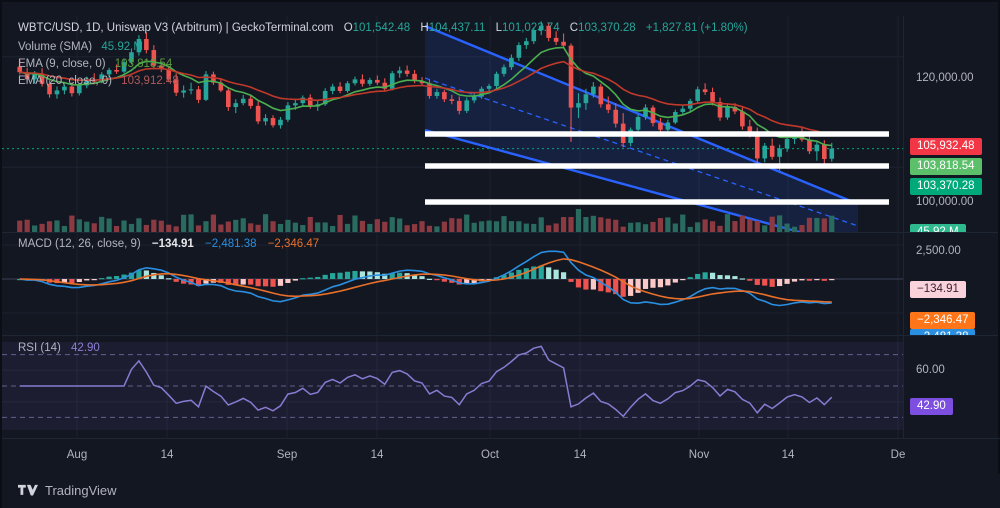 This screenshot has width=1000, height=508. I want to click on macd-line-value: −2,481.38, so click(231, 244).